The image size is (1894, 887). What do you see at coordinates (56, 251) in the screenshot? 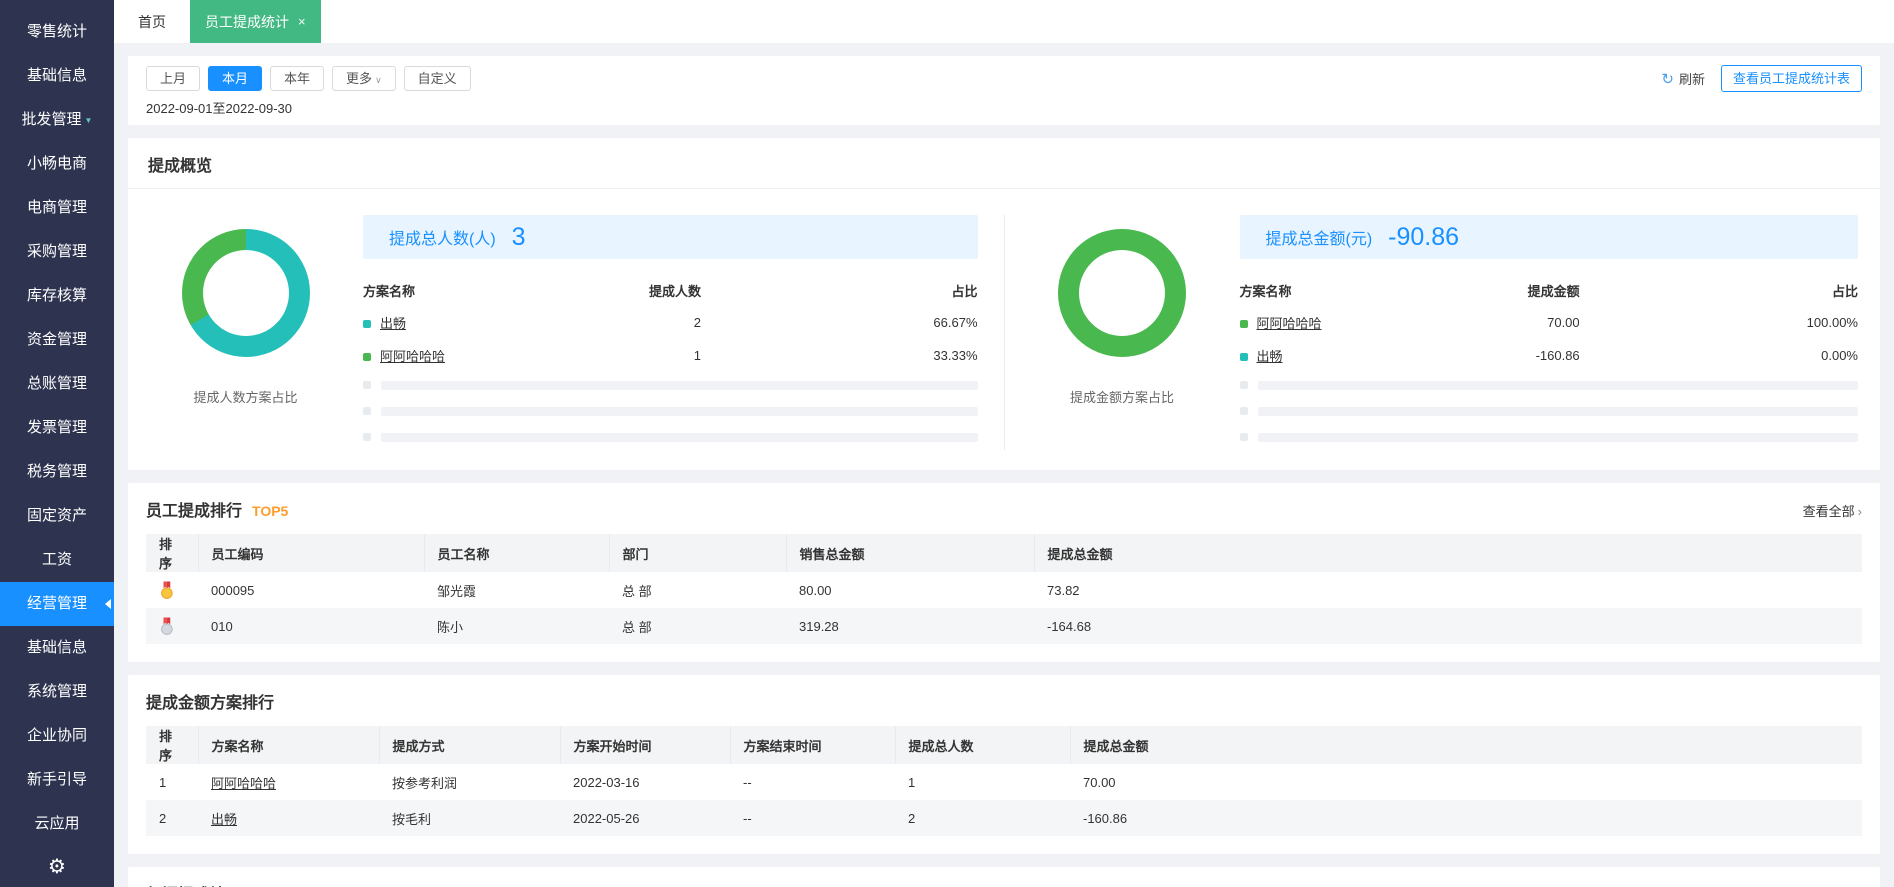
I see `sidebar-item-purchasing: 采购管理` at bounding box center [56, 251].